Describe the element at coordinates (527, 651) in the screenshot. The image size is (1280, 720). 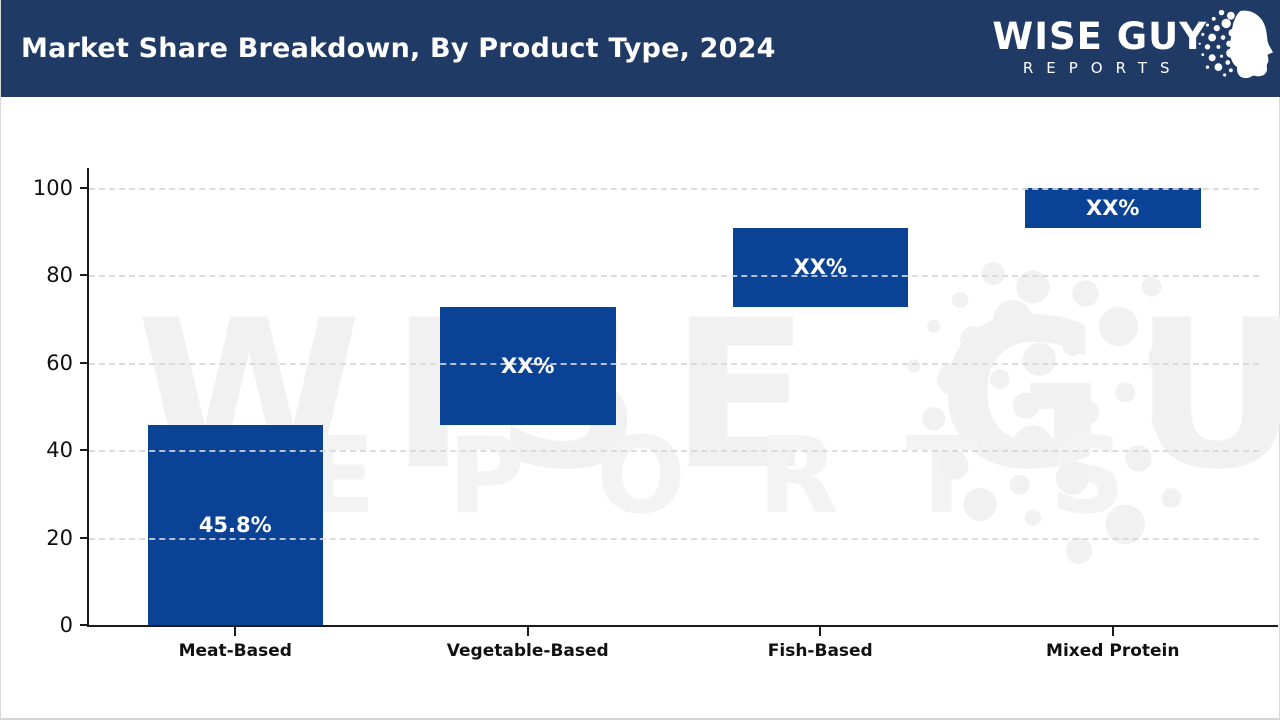
I see `x-tick-label-vegetable-based: Vegetable-Based` at that location.